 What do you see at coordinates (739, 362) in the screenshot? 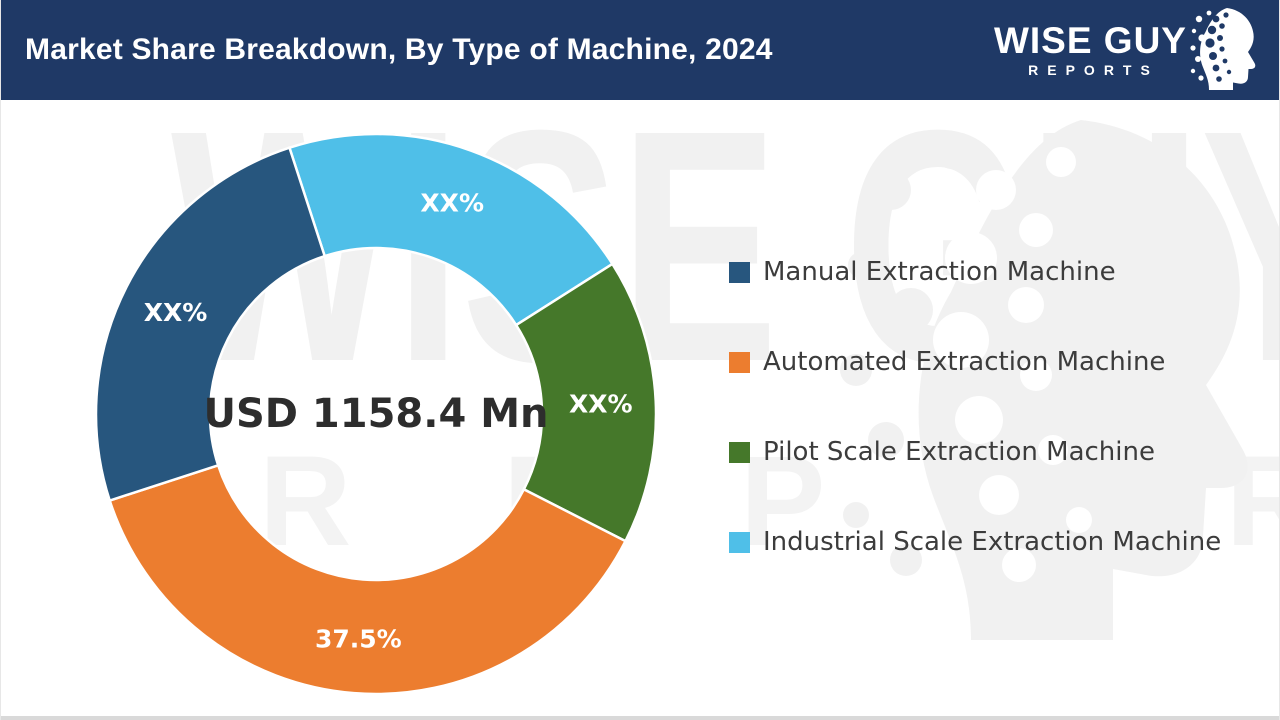
I see `legend-swatch-automated` at bounding box center [739, 362].